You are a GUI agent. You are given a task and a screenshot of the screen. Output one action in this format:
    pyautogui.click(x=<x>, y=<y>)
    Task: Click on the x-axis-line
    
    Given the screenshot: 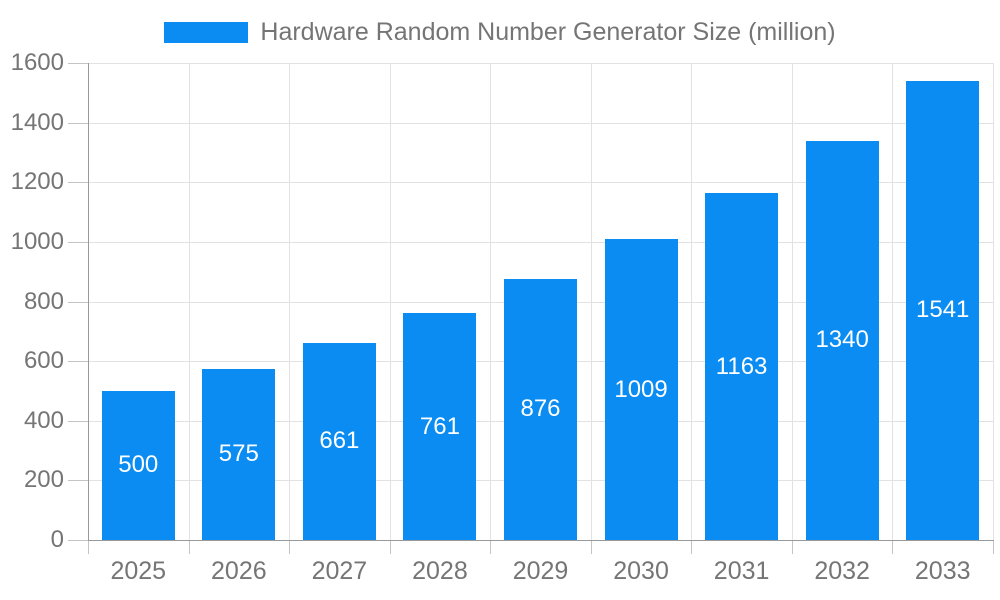 What is the action you would take?
    pyautogui.click(x=541, y=540)
    